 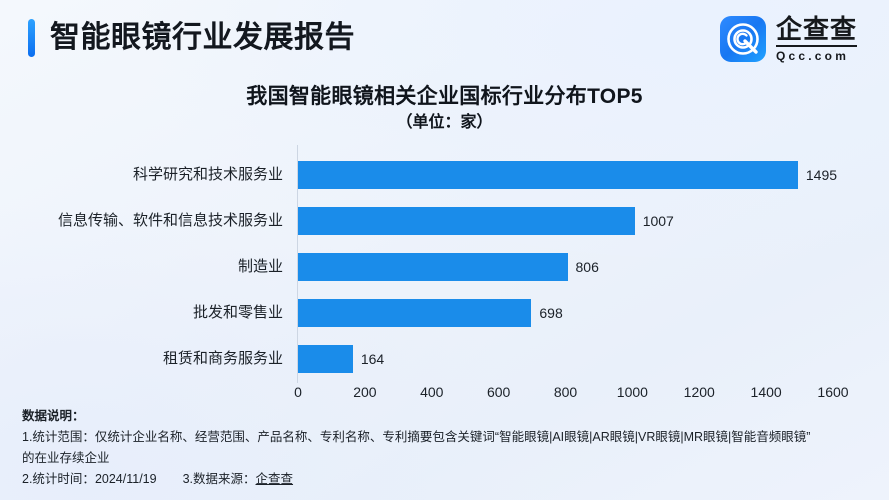 What do you see at coordinates (766, 392) in the screenshot?
I see `x-axis-tick-label: 1400` at bounding box center [766, 392].